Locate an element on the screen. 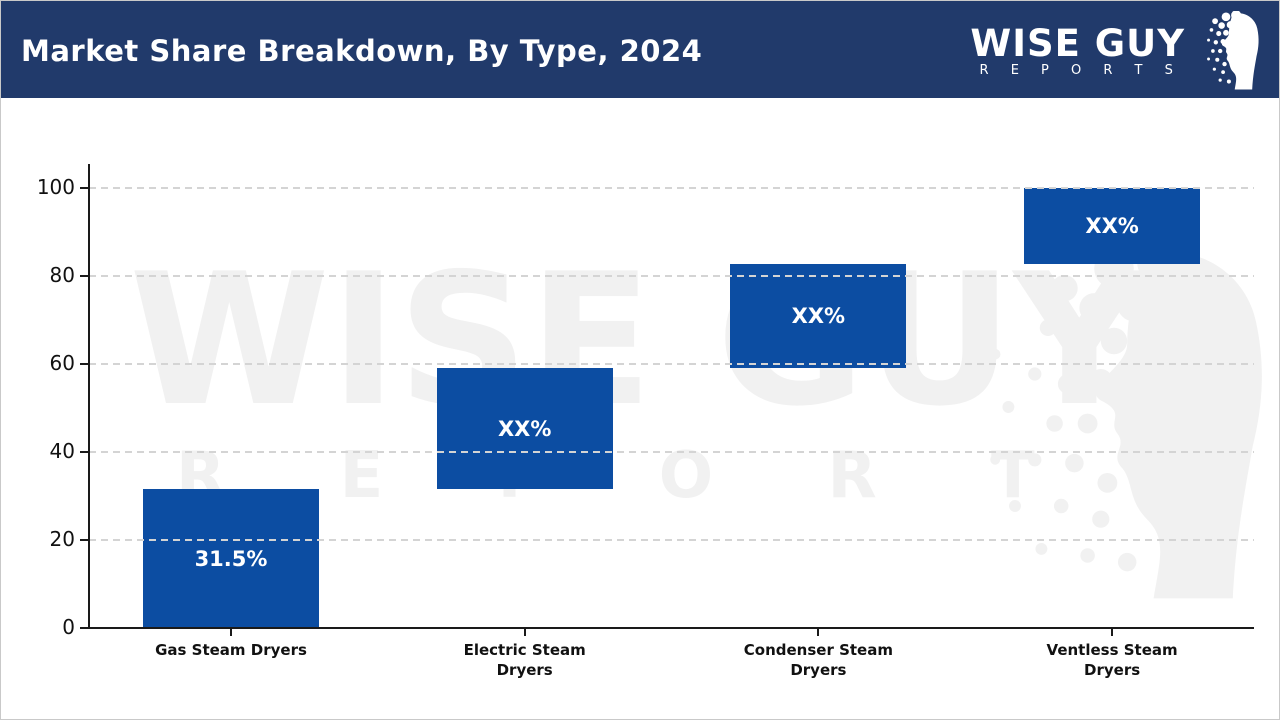 This screenshot has width=1280, height=720. logo-wordmark: WISE GUY is located at coordinates (1077, 43).